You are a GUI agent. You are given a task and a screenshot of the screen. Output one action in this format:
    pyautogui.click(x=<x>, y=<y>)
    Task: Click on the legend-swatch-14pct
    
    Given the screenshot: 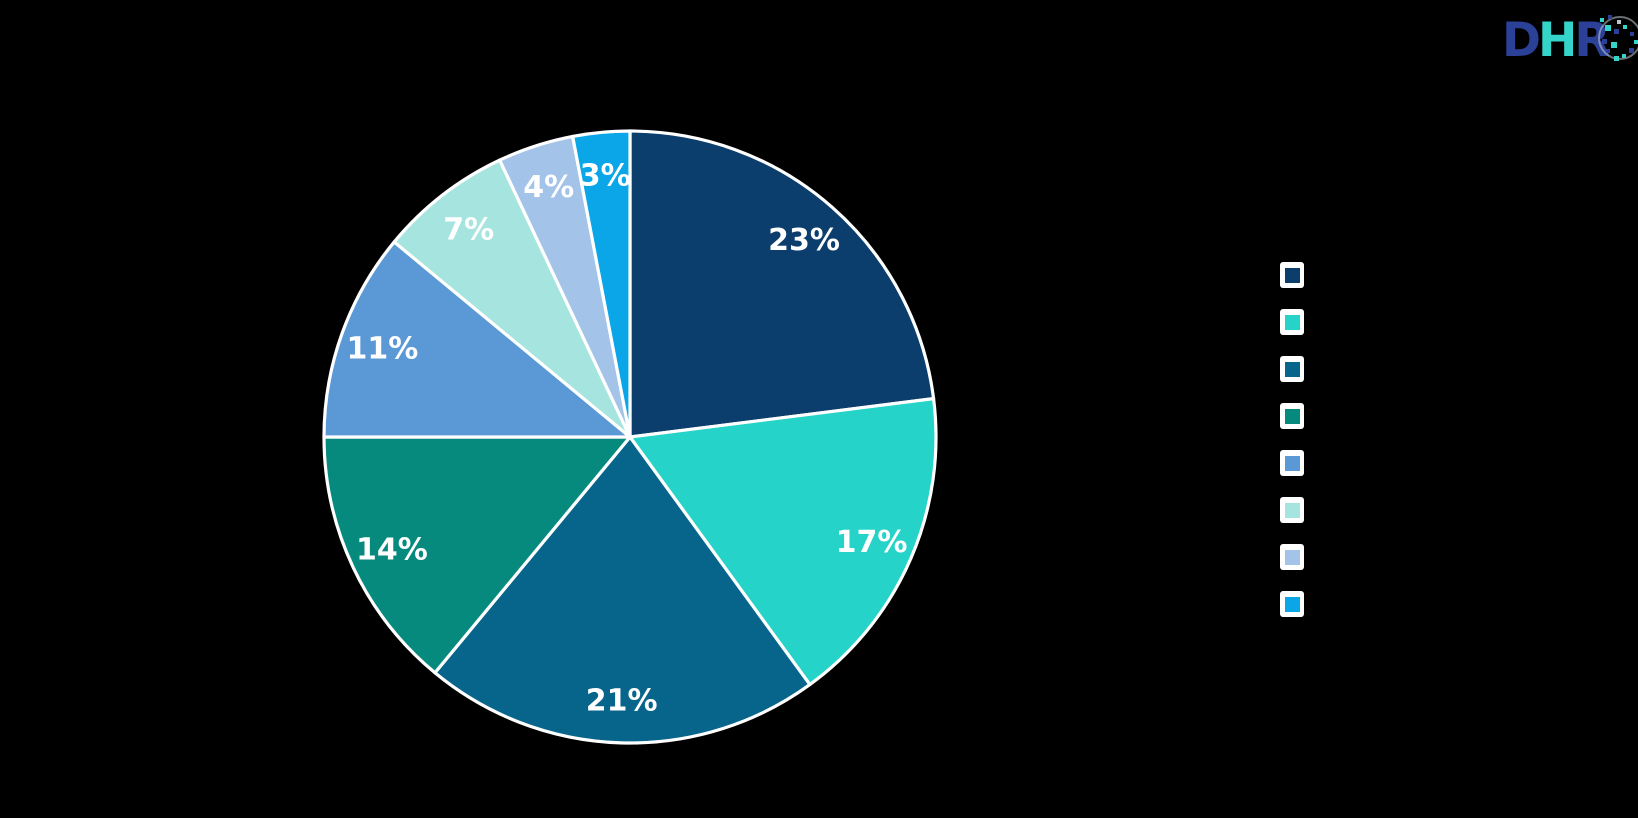 What is the action you would take?
    pyautogui.click(x=1292, y=416)
    